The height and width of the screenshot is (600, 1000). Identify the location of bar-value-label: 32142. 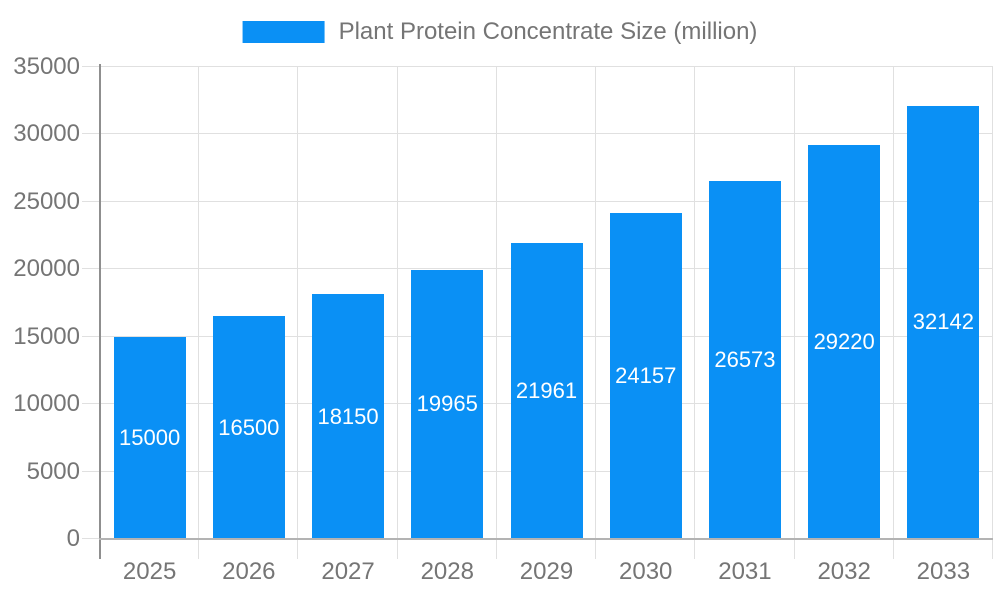
(943, 322).